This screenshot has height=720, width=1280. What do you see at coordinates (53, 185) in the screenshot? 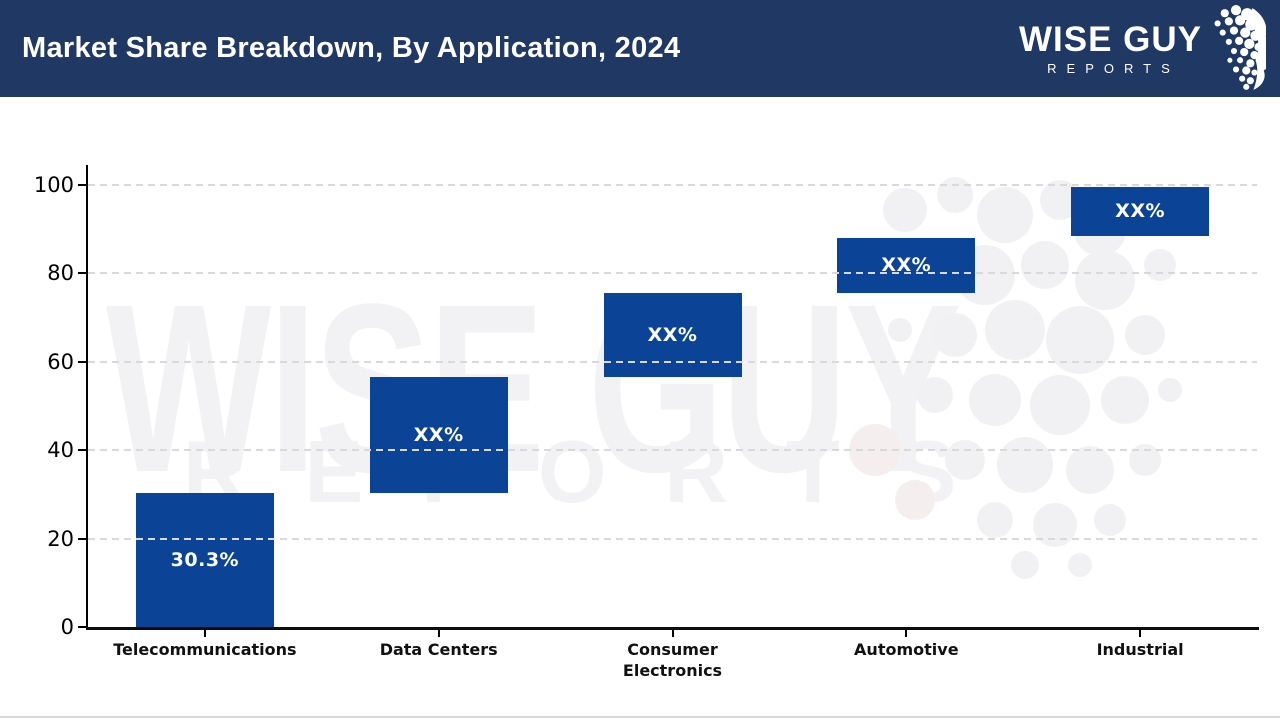
I see `y-tick-label-100: 100` at bounding box center [53, 185].